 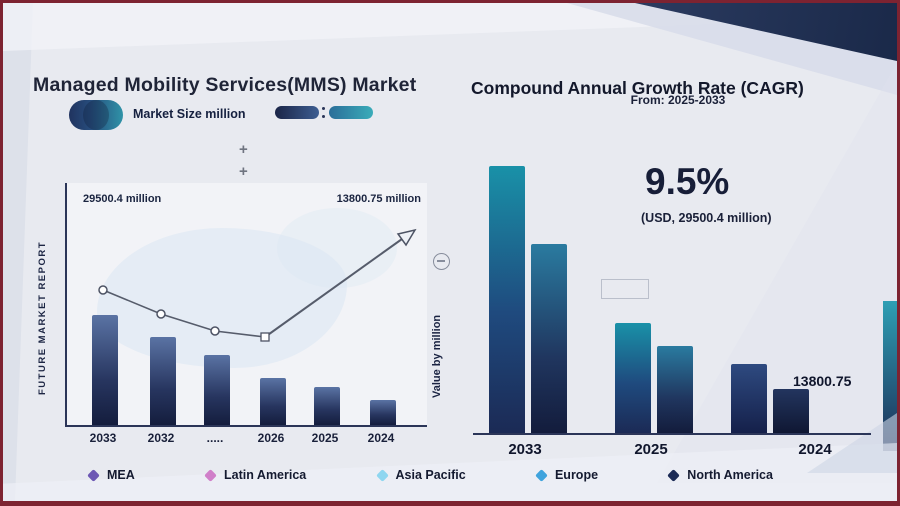 What do you see at coordinates (121, 475) in the screenshot?
I see `legend-label: MEA` at bounding box center [121, 475].